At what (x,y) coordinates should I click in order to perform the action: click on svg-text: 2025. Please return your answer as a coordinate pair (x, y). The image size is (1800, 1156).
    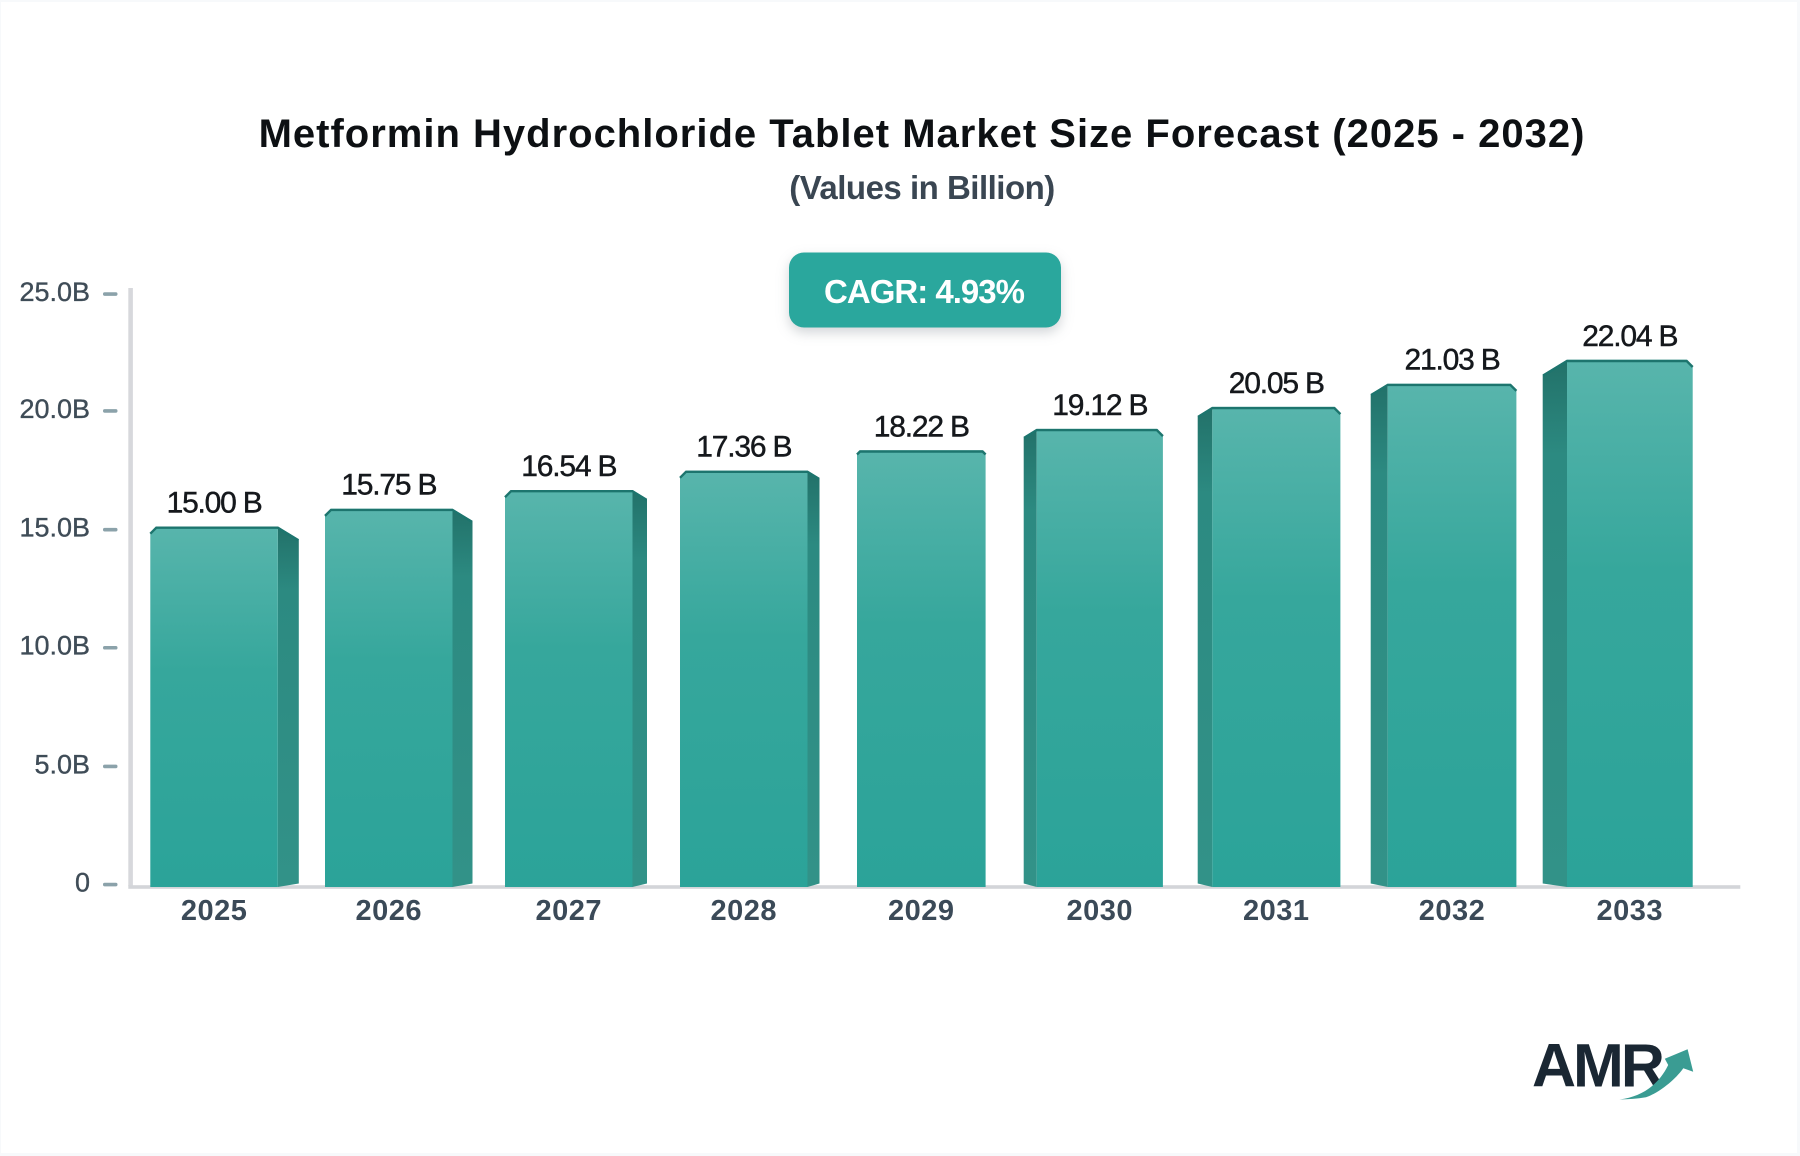
    Looking at the image, I should click on (214, 911).